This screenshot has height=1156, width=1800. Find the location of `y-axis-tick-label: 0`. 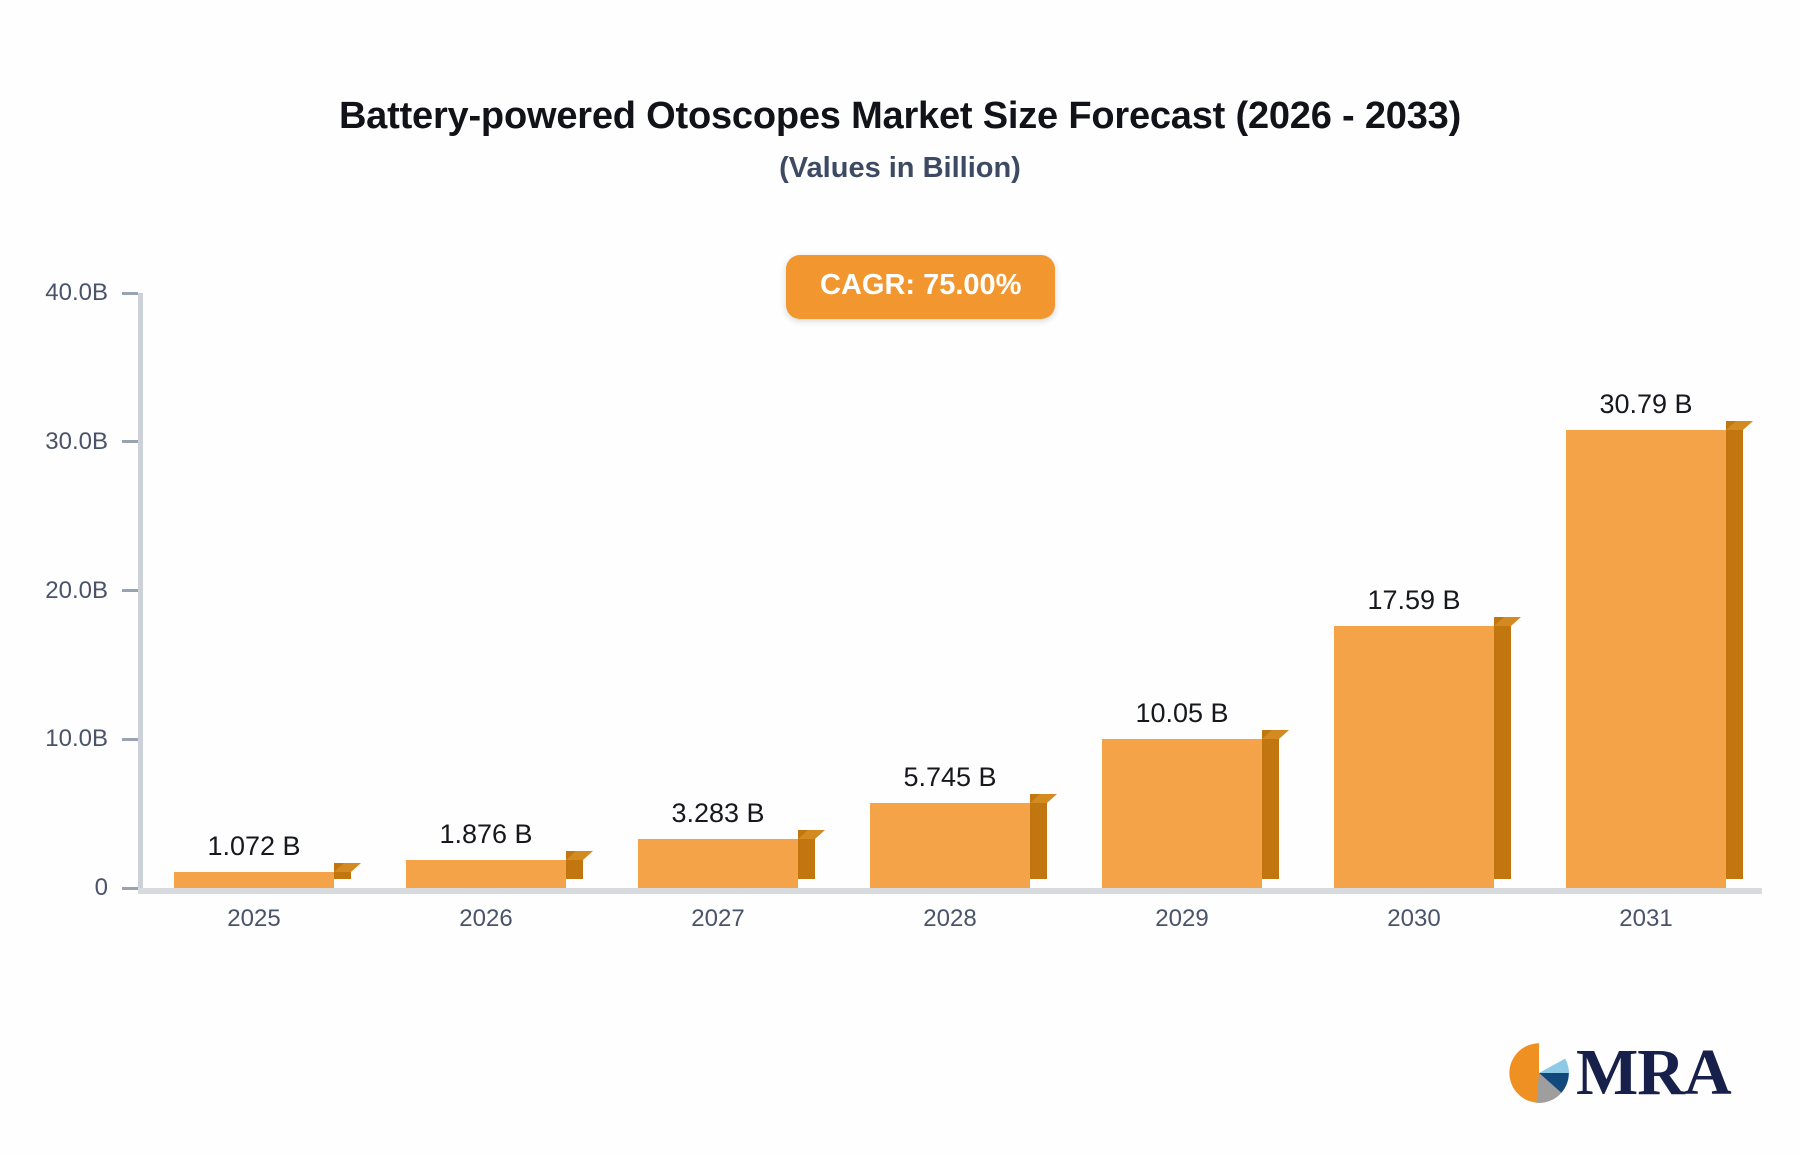

y-axis-tick-label: 0 is located at coordinates (101, 887).